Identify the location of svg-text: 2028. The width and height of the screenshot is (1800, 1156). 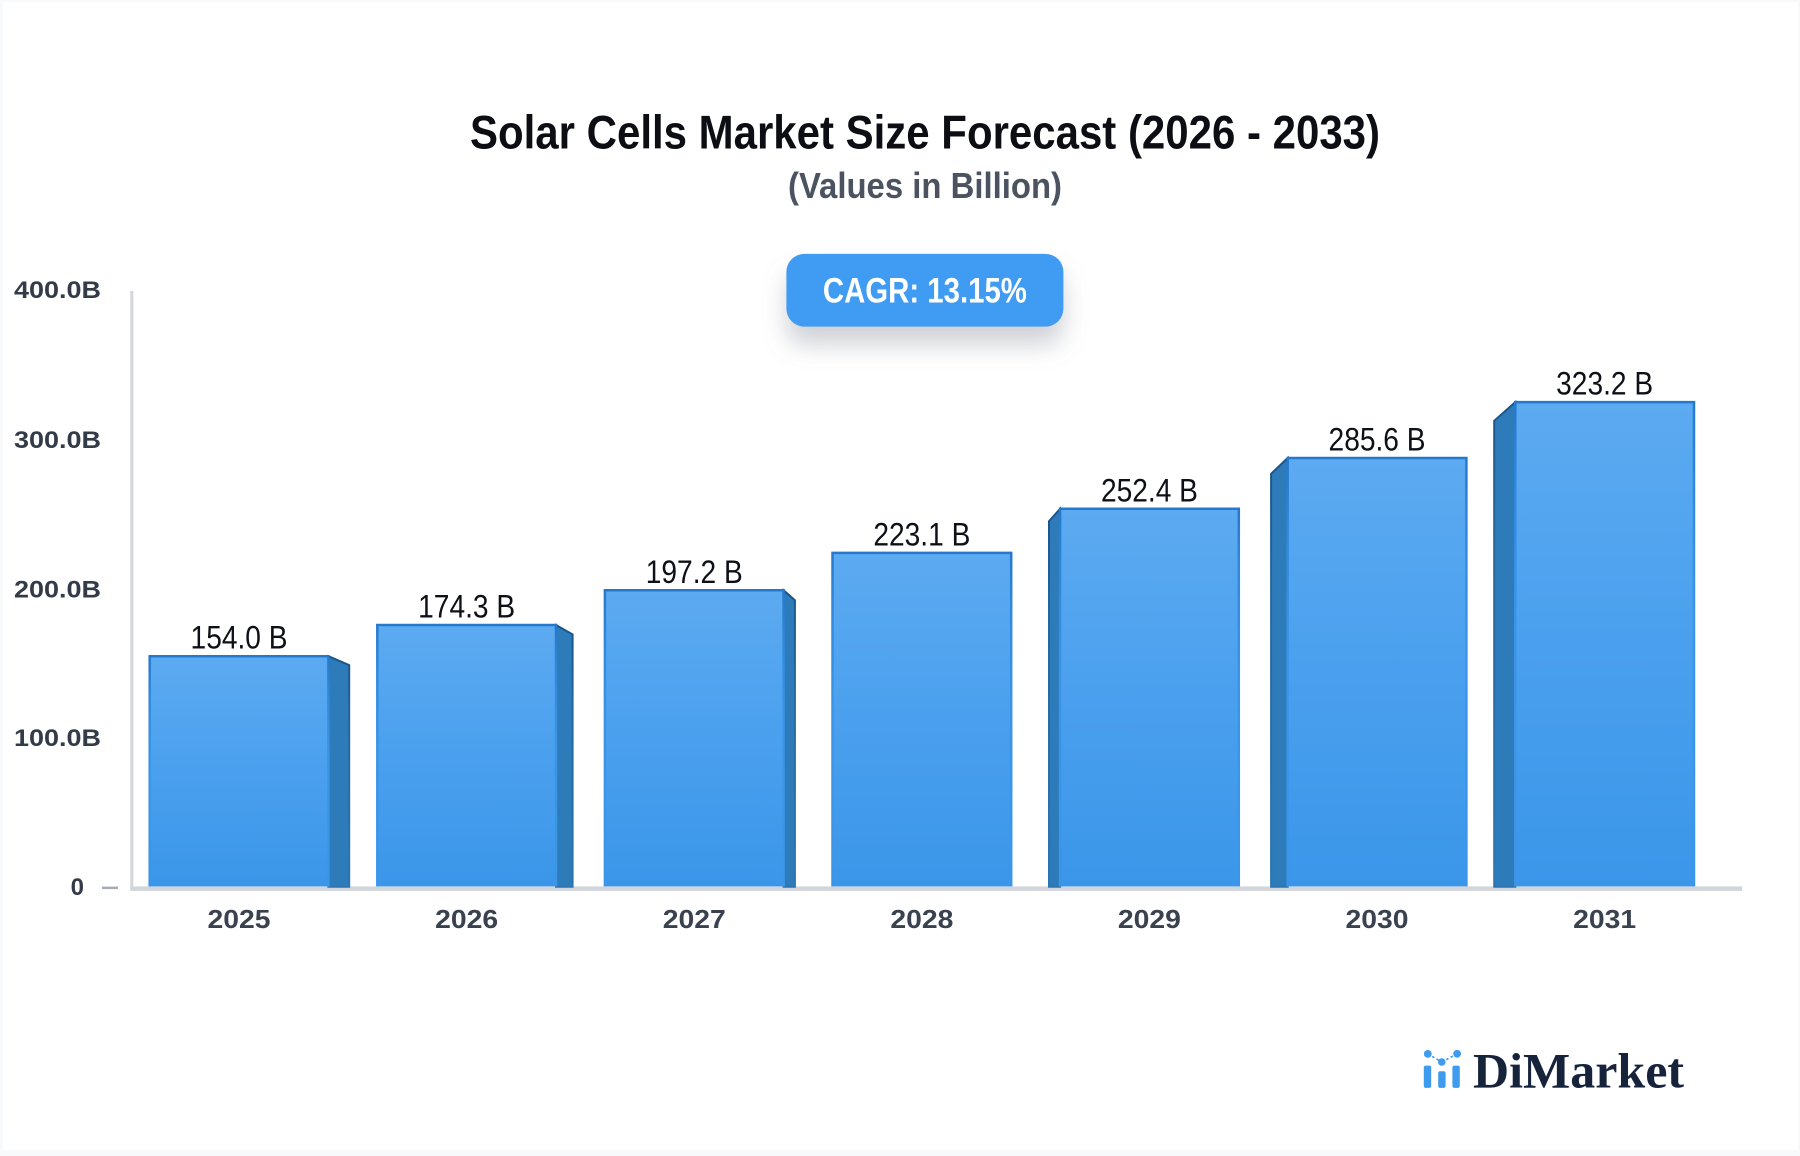
(921, 919).